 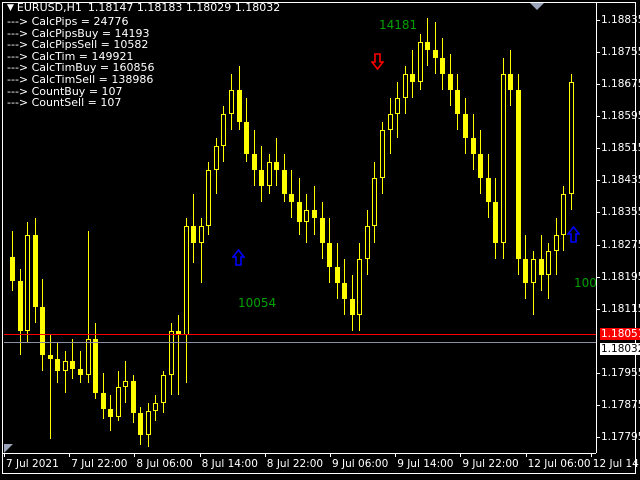 I want to click on comment-line: ---> CountSell = 107, so click(x=64, y=103).